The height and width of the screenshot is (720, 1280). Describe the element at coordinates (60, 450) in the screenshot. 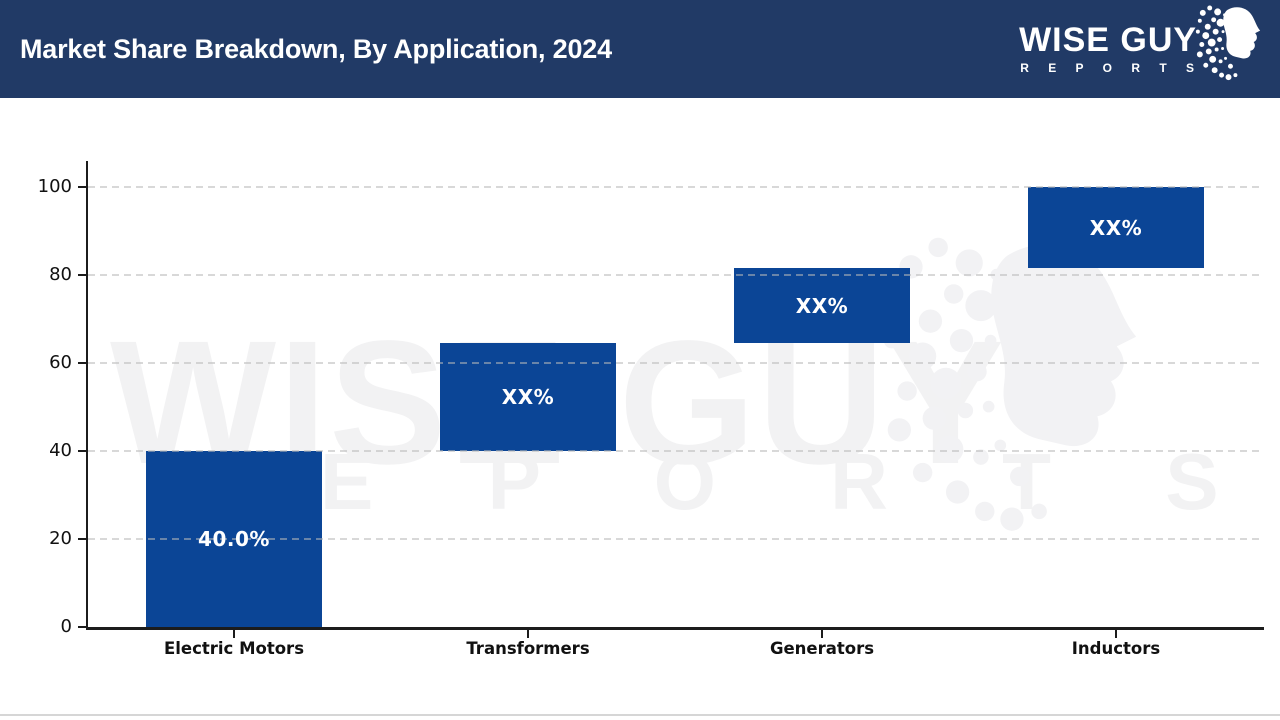

I see `y-tick-label: 40` at that location.